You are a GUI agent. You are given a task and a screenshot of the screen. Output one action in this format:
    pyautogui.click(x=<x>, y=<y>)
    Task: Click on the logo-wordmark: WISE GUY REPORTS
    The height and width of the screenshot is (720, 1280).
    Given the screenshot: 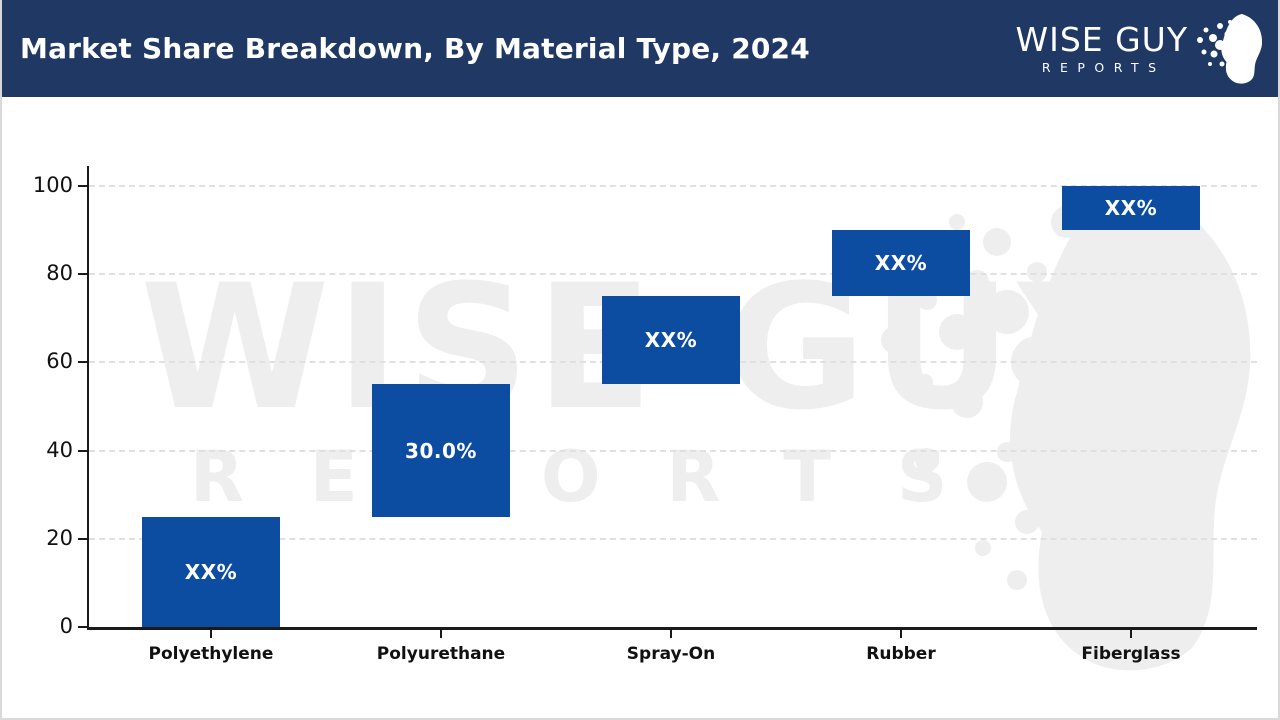 What is the action you would take?
    pyautogui.click(x=1101, y=49)
    